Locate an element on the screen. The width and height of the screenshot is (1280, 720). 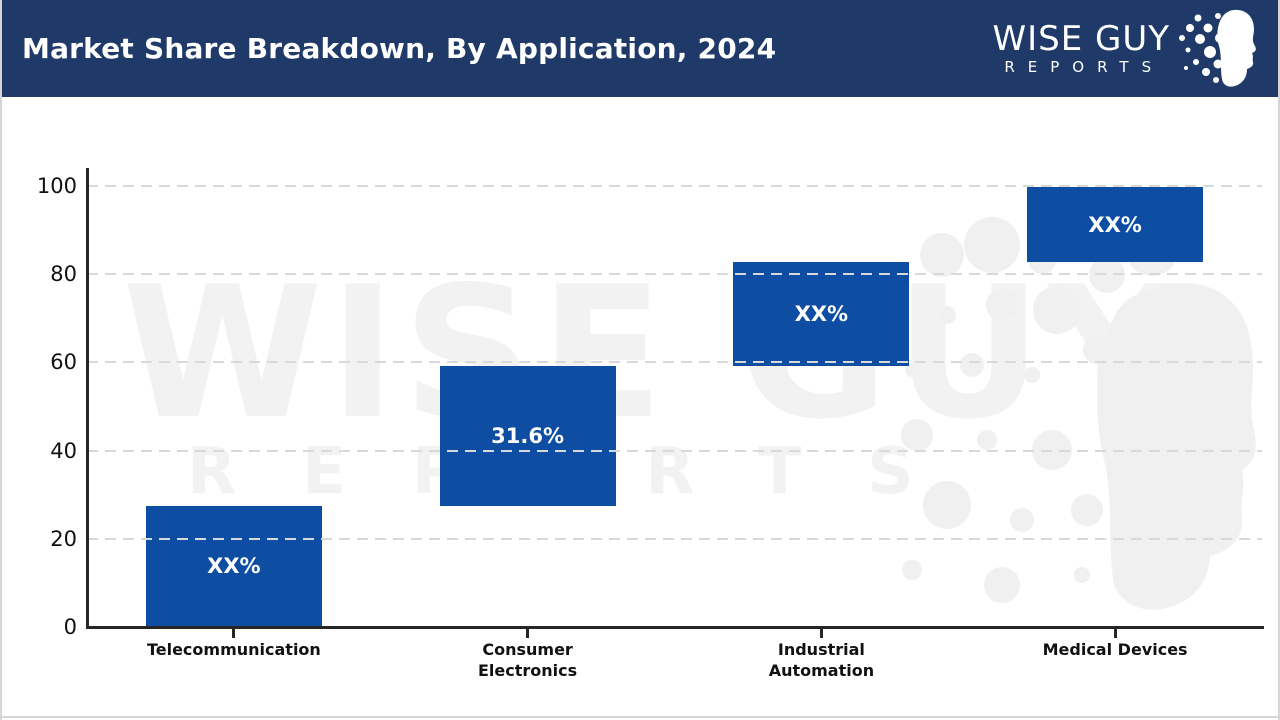
y-tick-label: 80 is located at coordinates (63, 274).